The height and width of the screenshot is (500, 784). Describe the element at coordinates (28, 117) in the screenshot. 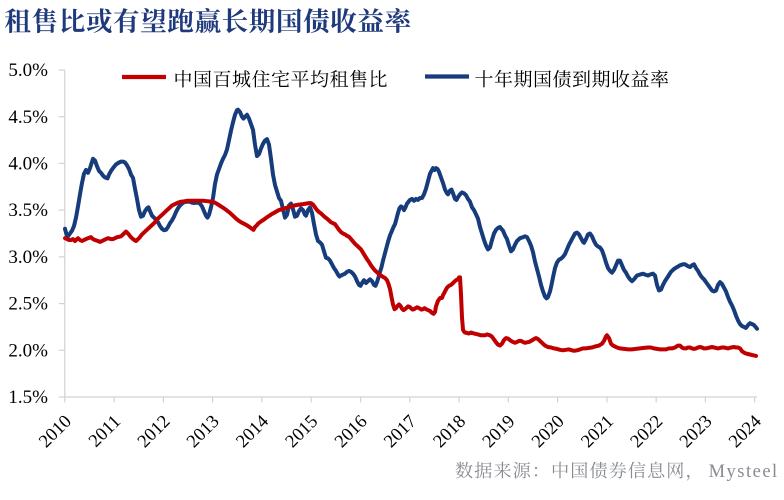

I see `svg-text: 4.5%` at that location.